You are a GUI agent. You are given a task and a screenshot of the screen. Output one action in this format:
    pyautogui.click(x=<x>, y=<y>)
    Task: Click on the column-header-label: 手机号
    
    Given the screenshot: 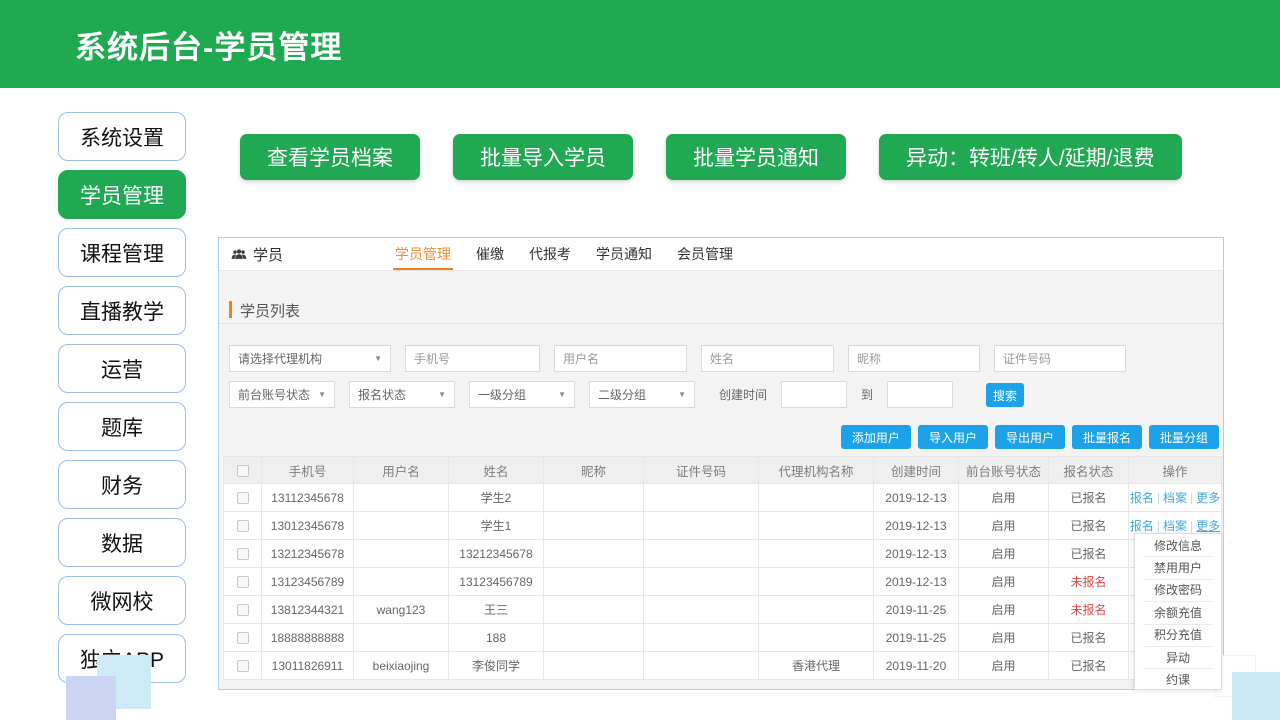 What is the action you would take?
    pyautogui.click(x=307, y=471)
    